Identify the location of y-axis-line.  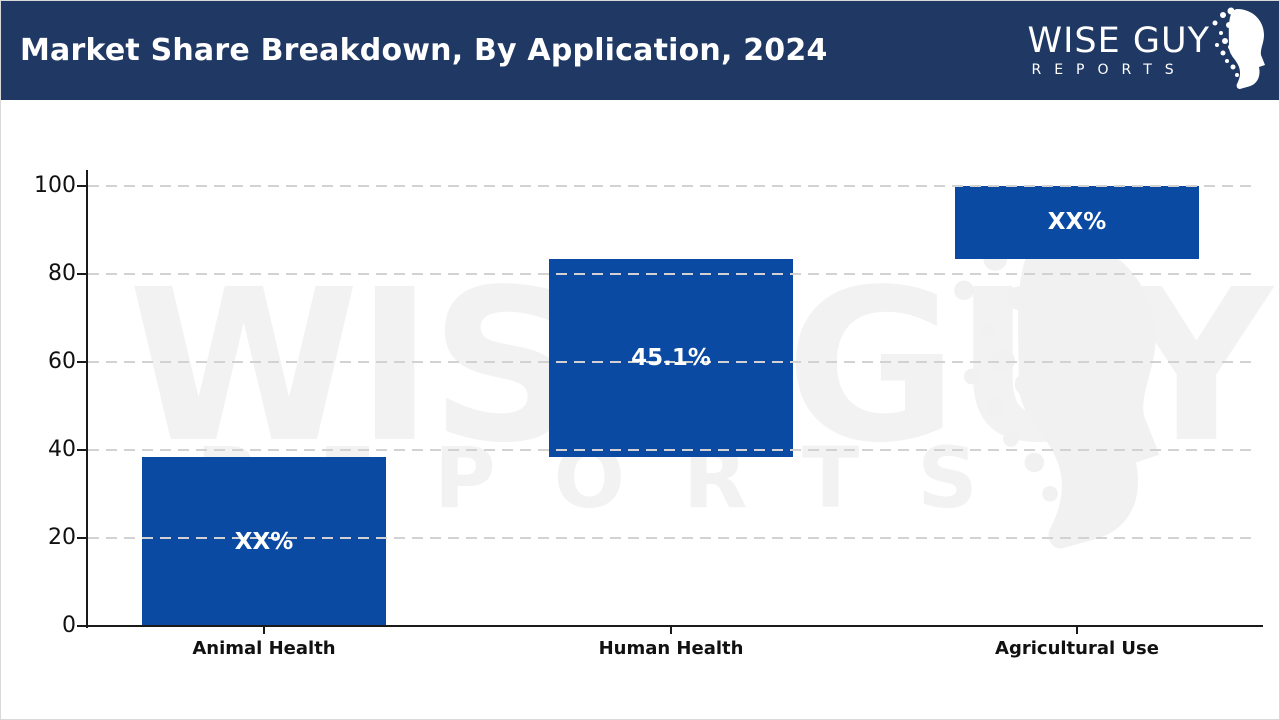
(87, 399).